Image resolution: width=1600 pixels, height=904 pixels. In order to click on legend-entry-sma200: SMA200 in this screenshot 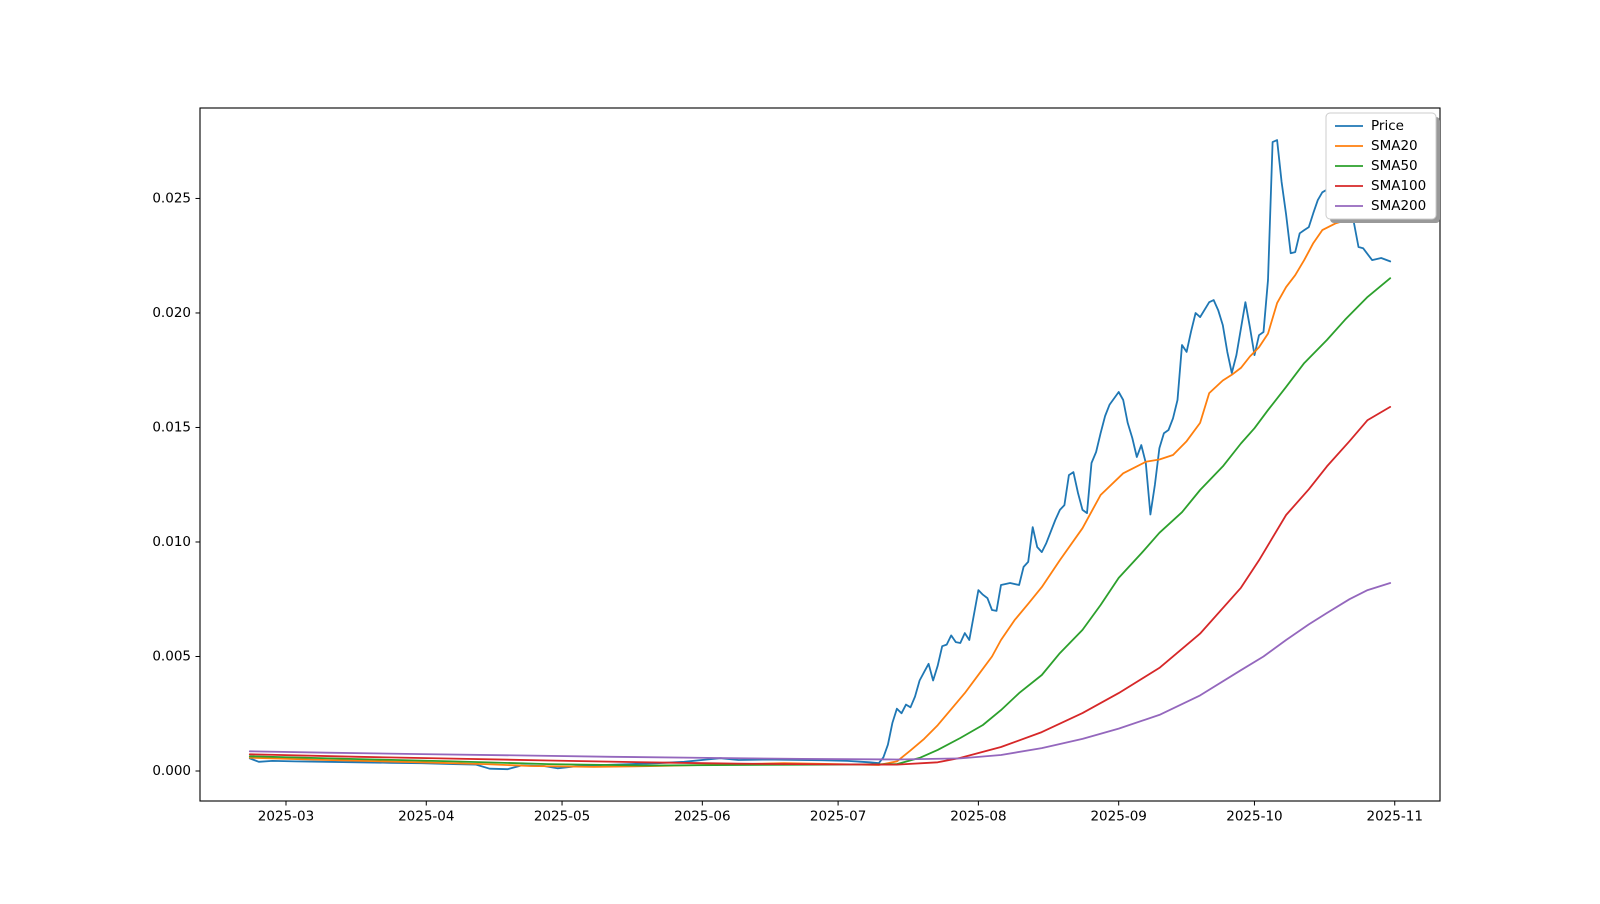, I will do `click(1380, 206)`.